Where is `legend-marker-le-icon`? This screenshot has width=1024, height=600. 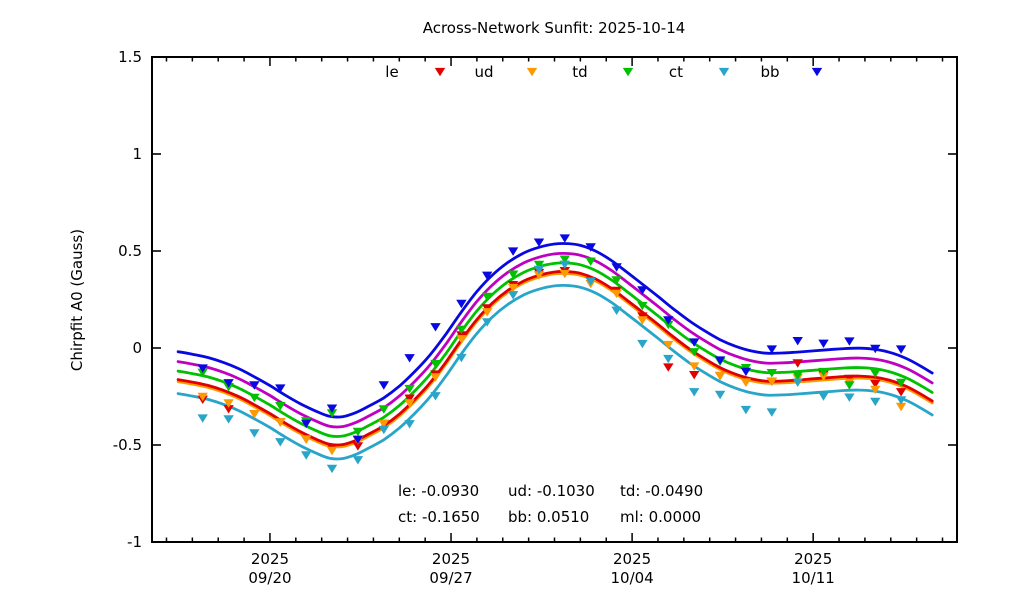 legend-marker-le-icon is located at coordinates (440, 72).